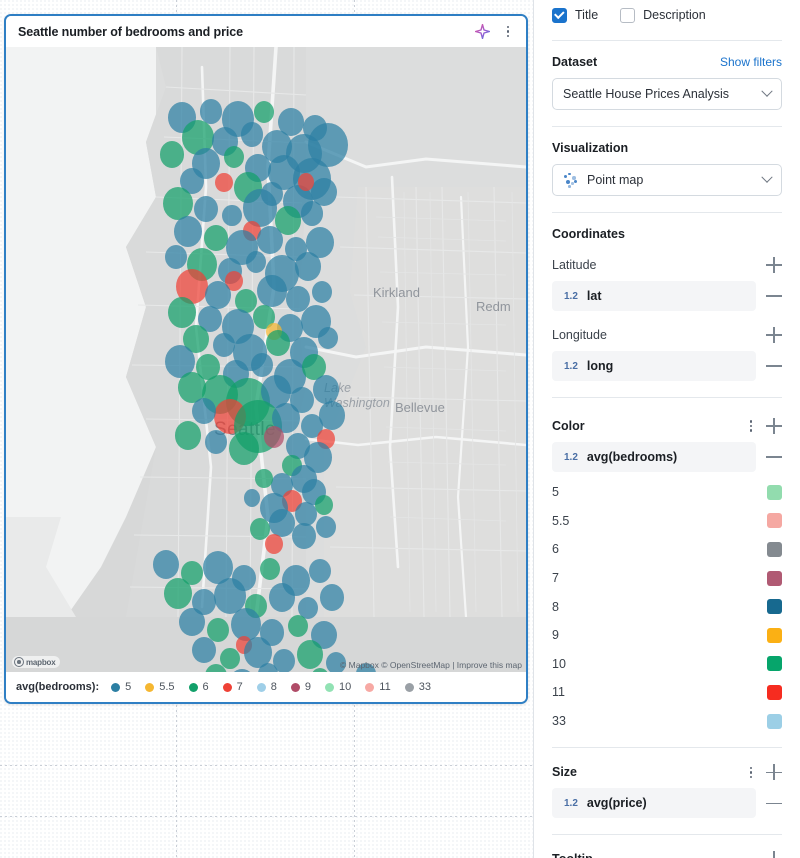 This screenshot has width=800, height=858. What do you see at coordinates (121, 687) in the screenshot?
I see `legend-item: 5` at bounding box center [121, 687].